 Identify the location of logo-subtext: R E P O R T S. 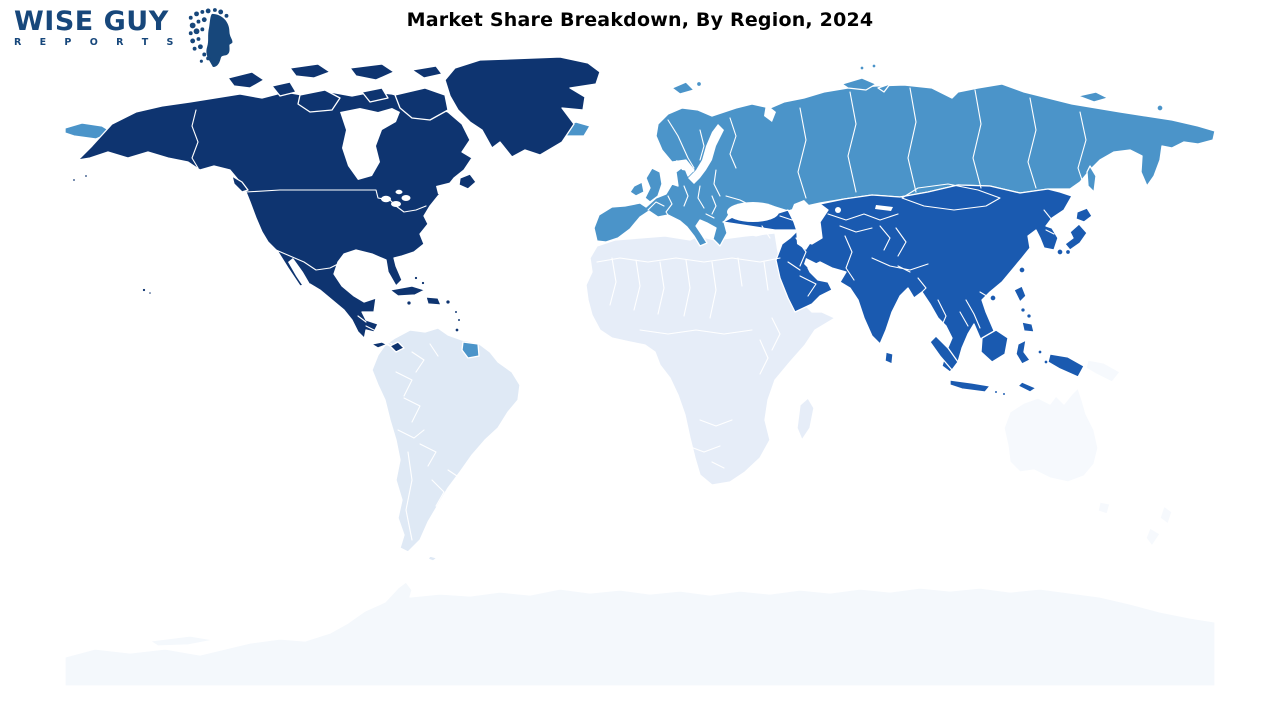
(97, 42).